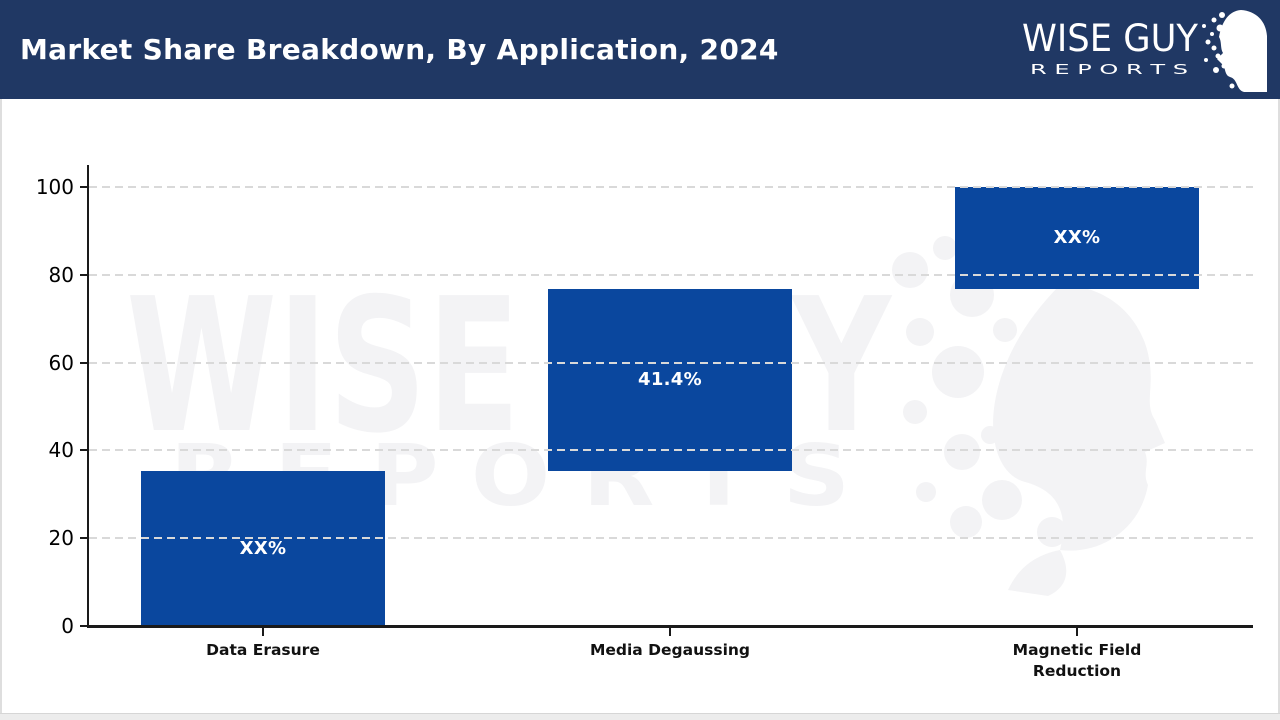 The height and width of the screenshot is (720, 1280). Describe the element at coordinates (61, 274) in the screenshot. I see `y-tick-label-80: 80` at that location.